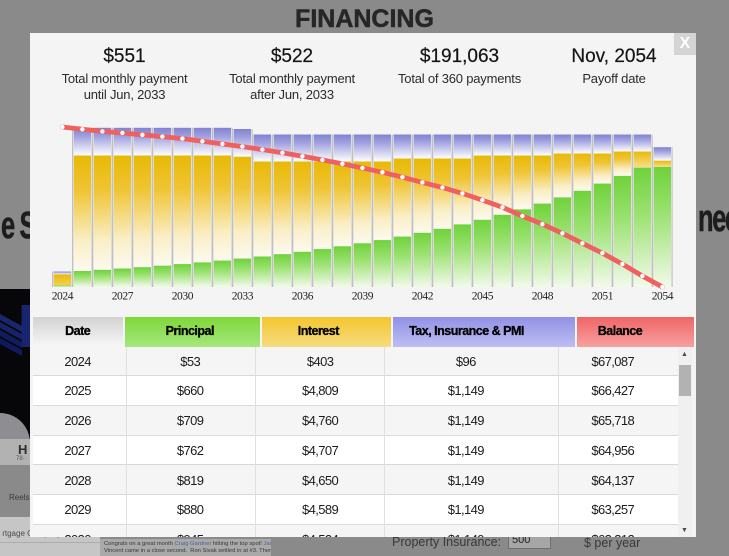  I want to click on svg-text: 2045, so click(483, 297).